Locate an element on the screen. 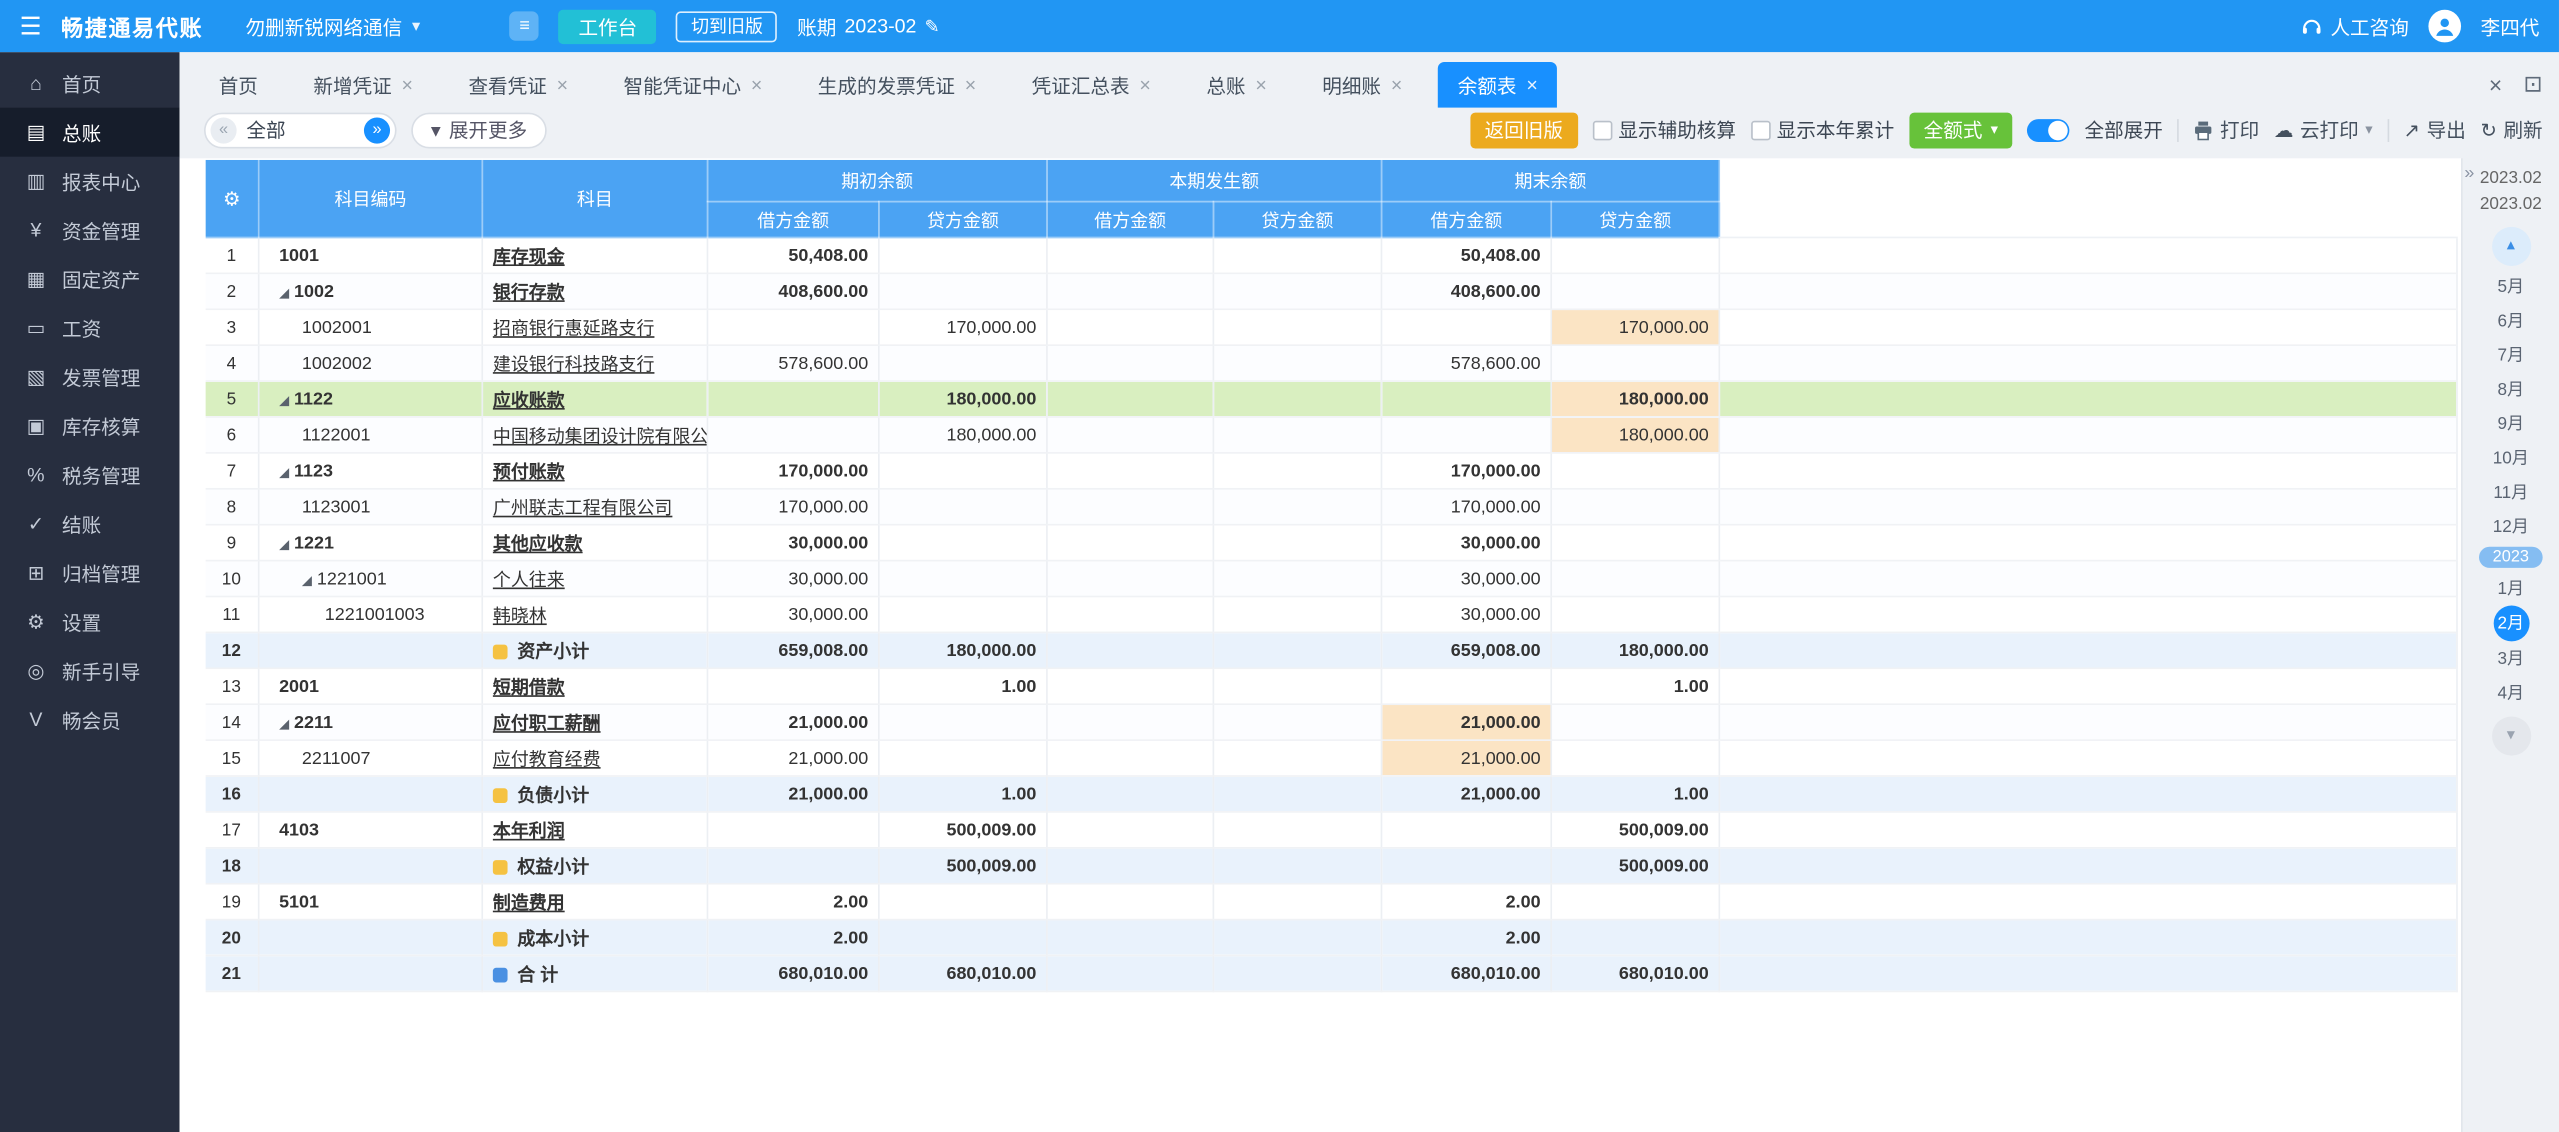  month-11月: 11月 is located at coordinates (2511, 492).